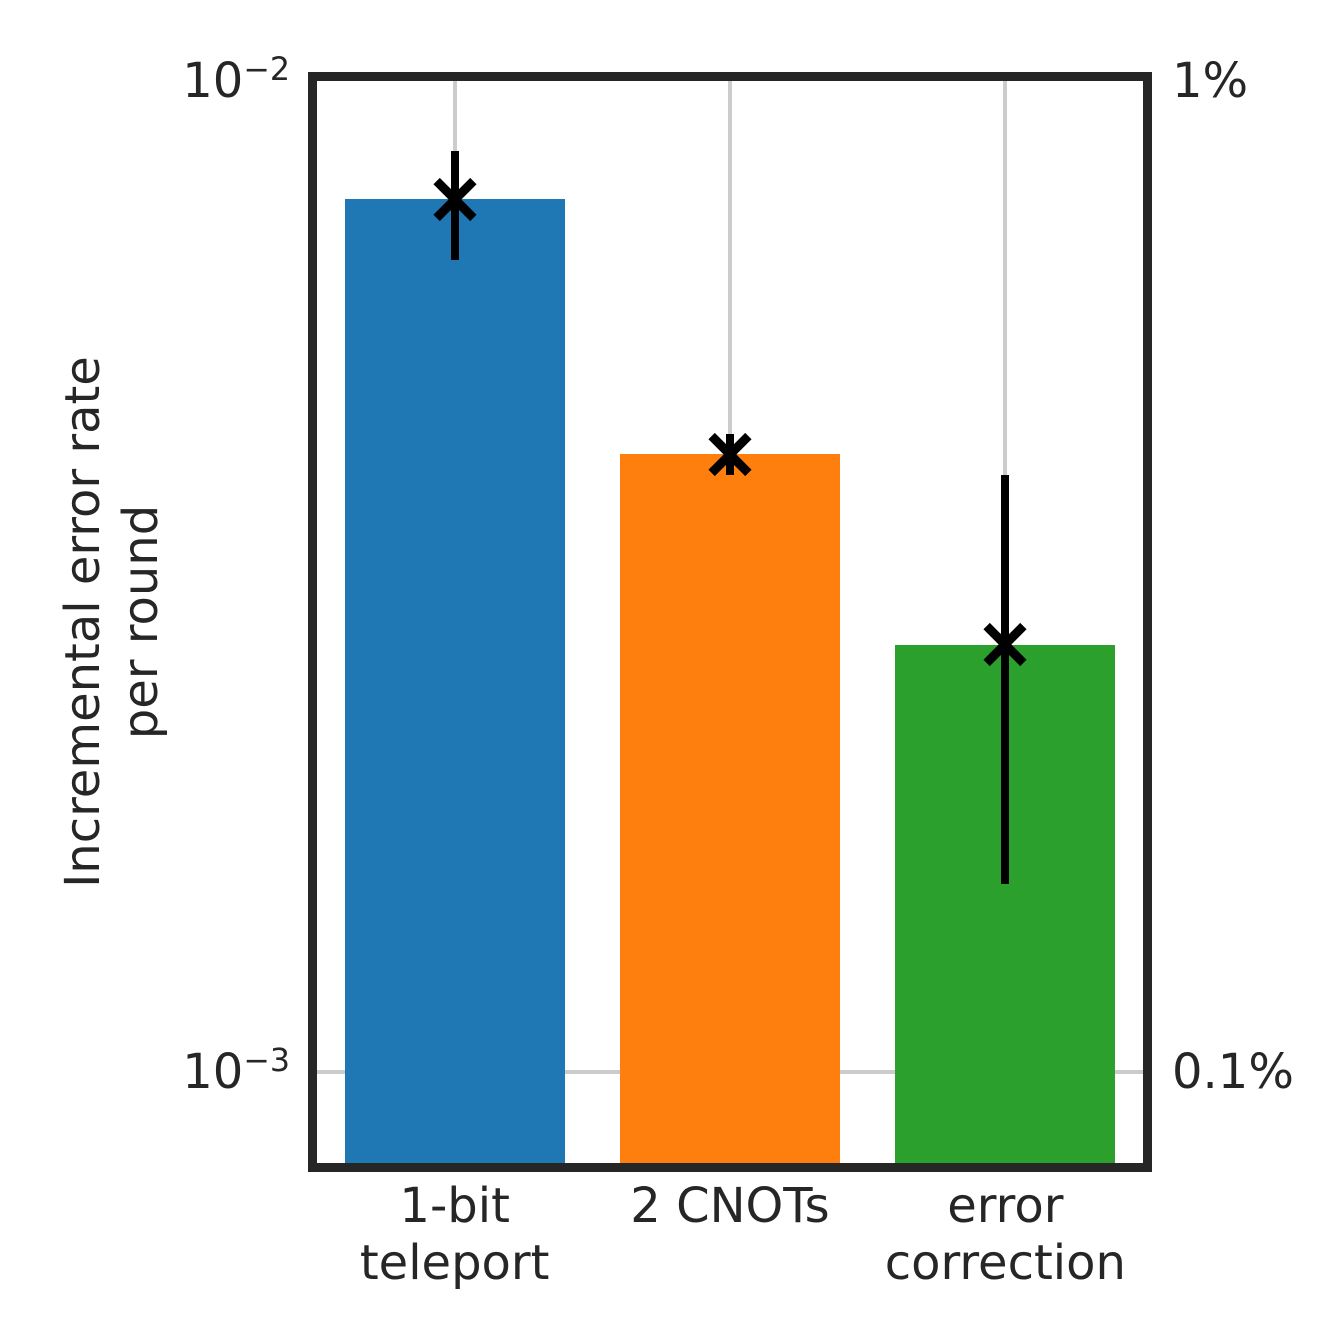 The image size is (1336, 1336). I want to click on y-axis-label: Incremental error rate per round, so click(112, 622).